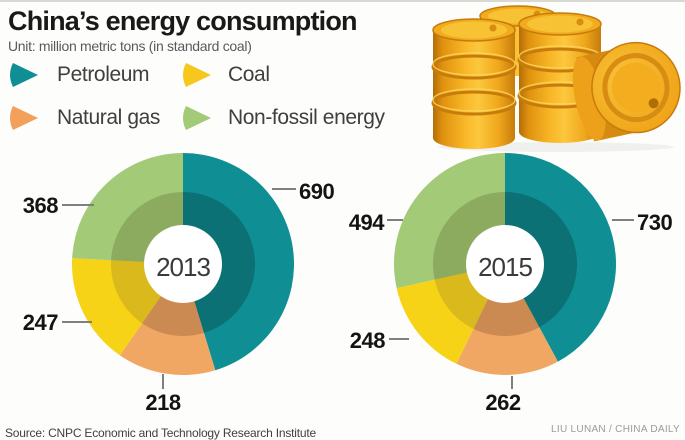 The width and height of the screenshot is (685, 440). Describe the element at coordinates (503, 402) in the screenshot. I see `value-2015-gas: 262` at that location.